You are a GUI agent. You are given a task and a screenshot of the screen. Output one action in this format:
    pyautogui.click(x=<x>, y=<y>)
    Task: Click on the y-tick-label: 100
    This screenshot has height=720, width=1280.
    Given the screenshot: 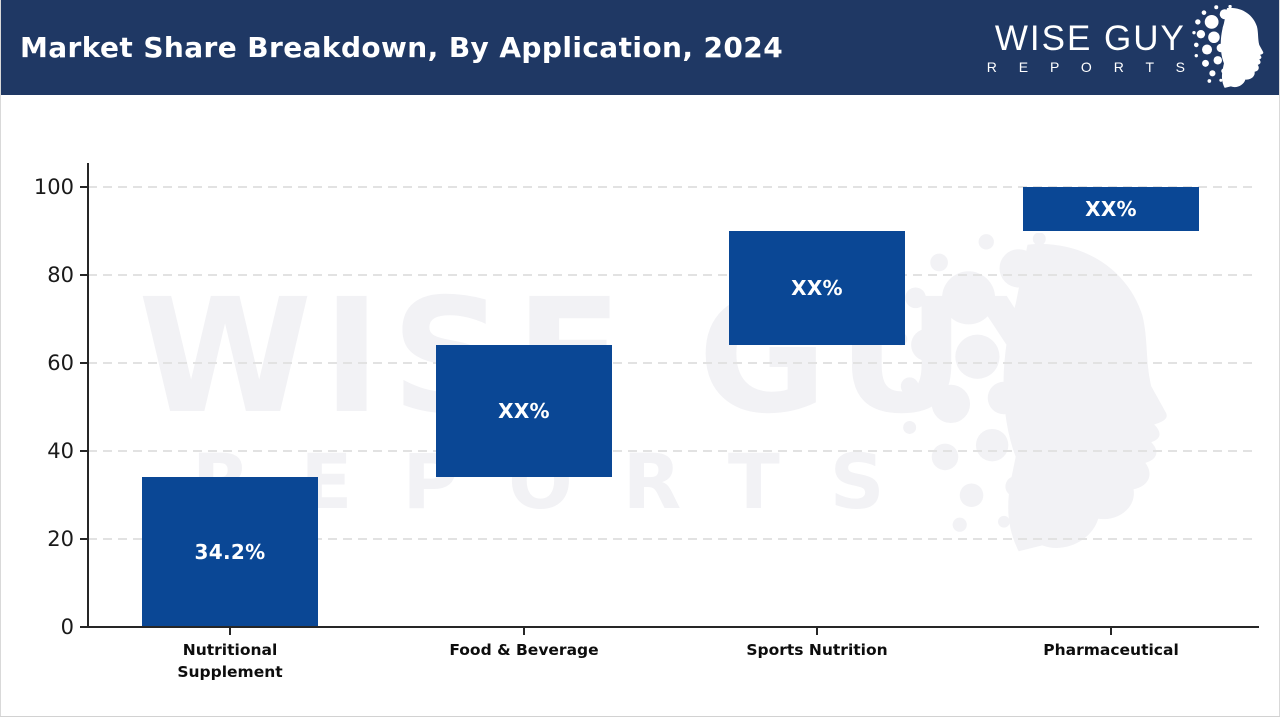 What is the action you would take?
    pyautogui.click(x=53, y=187)
    